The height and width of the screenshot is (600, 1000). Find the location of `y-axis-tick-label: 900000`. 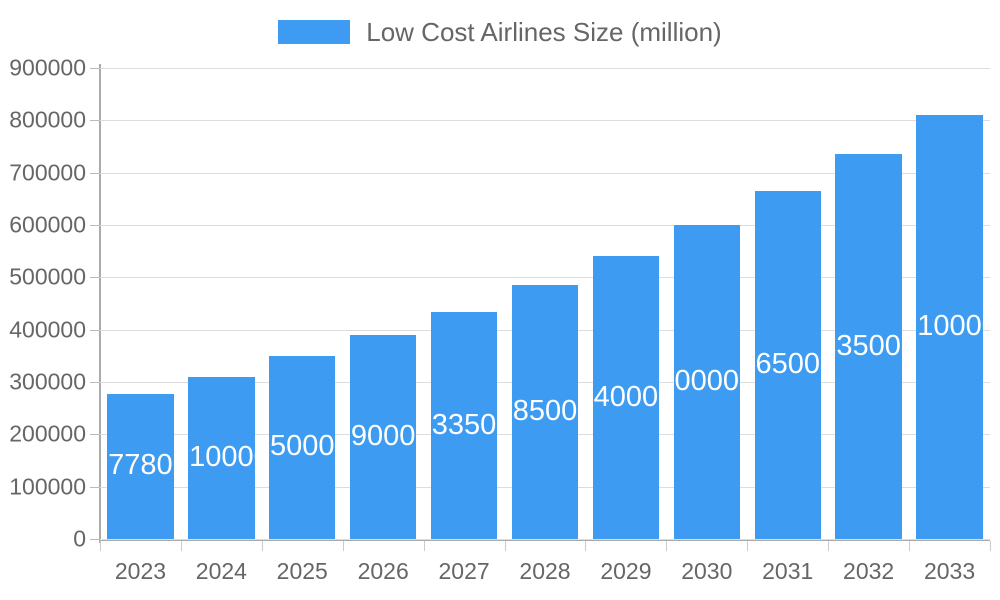

y-axis-tick-label: 900000 is located at coordinates (47, 67).